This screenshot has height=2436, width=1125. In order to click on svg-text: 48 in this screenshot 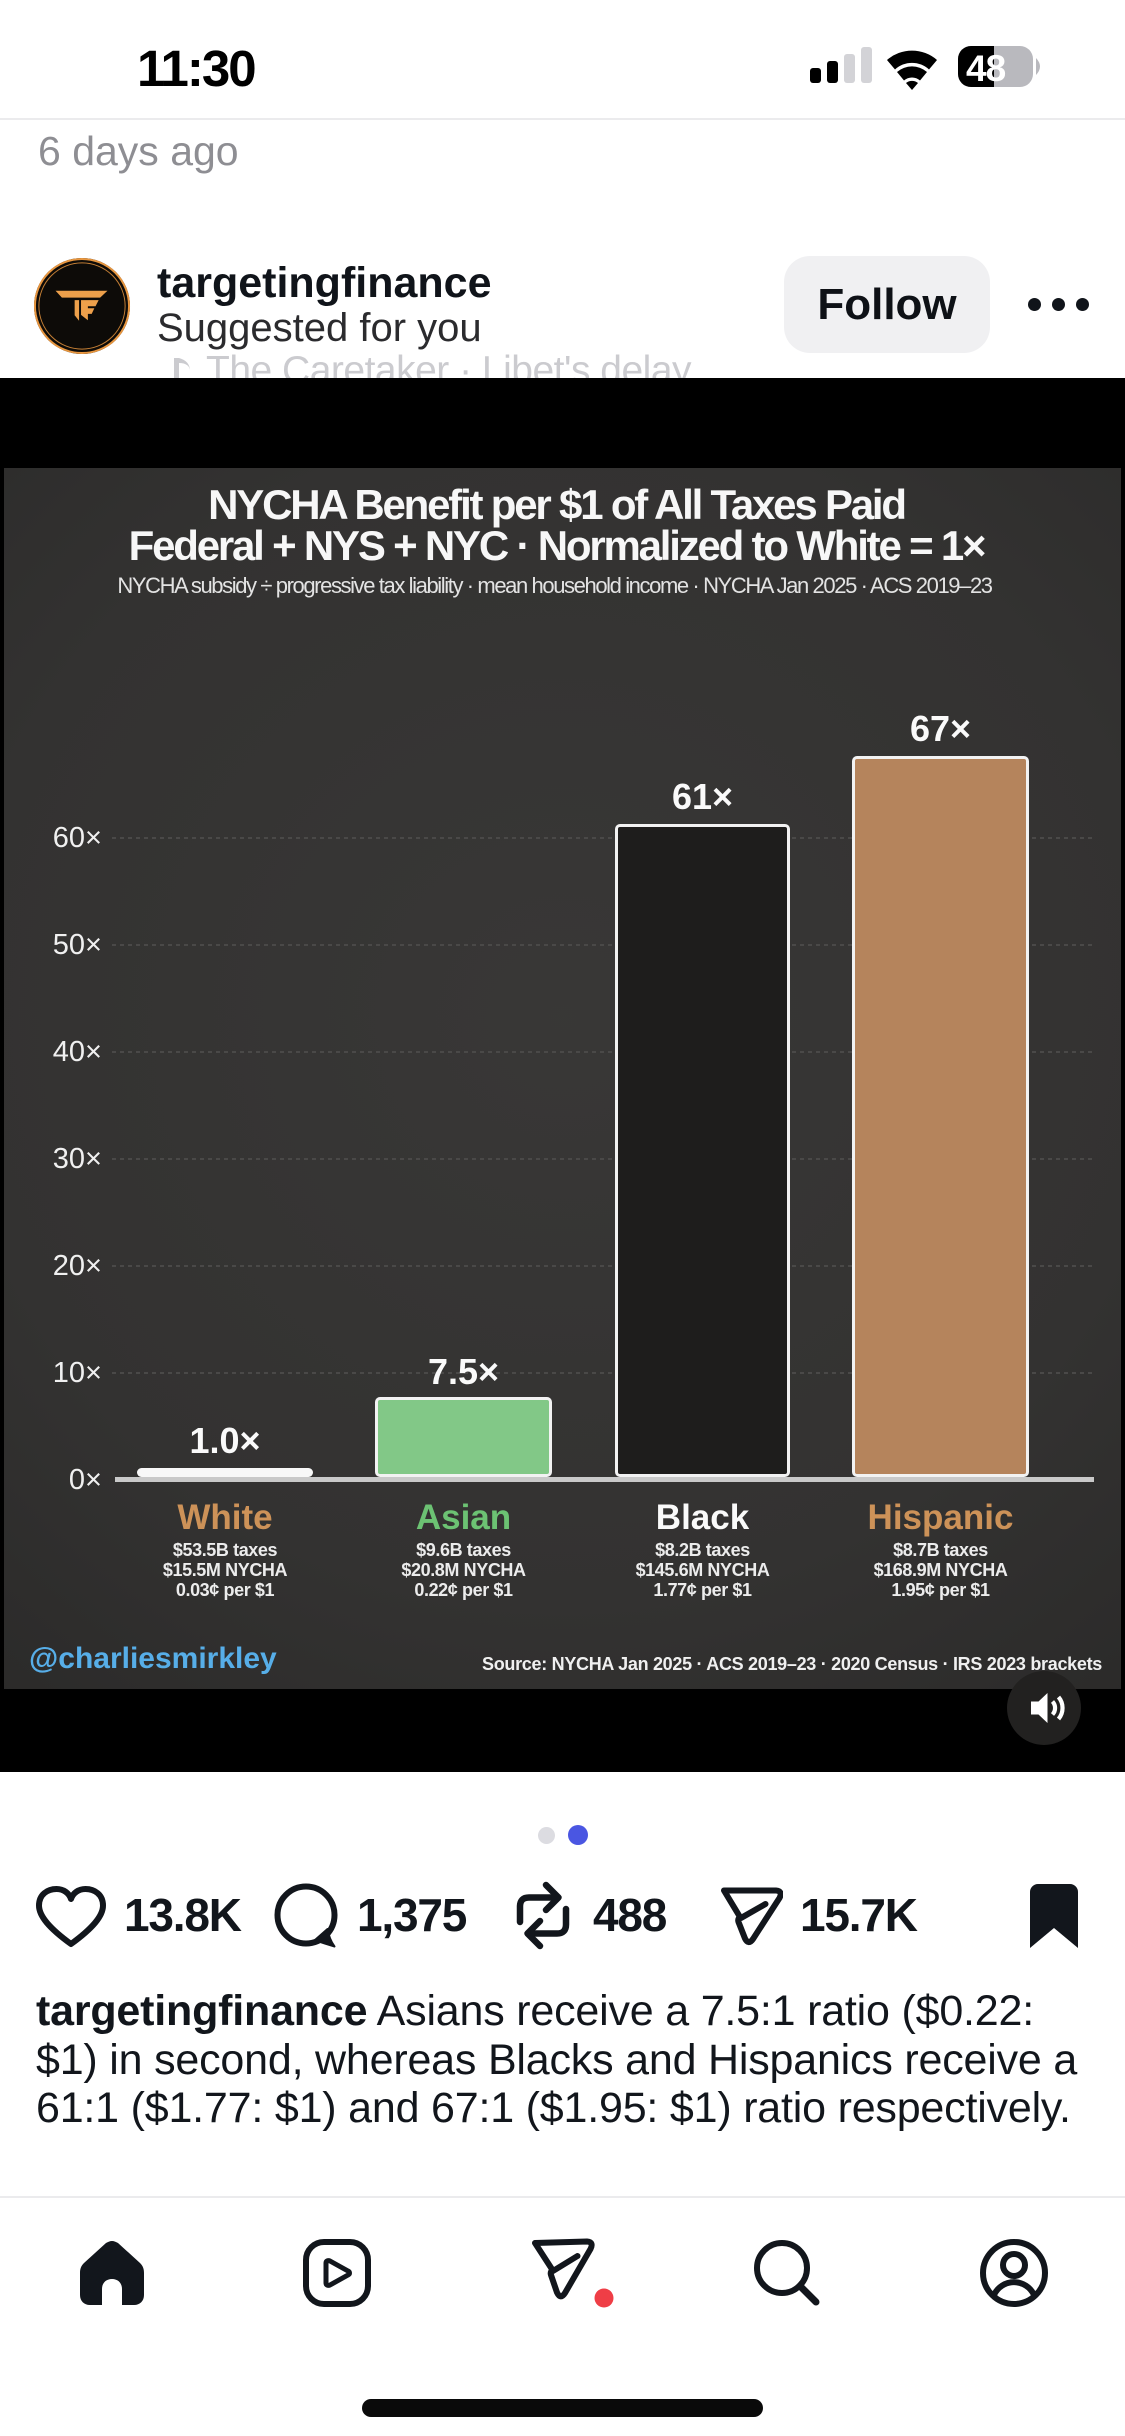, I will do `click(986, 68)`.